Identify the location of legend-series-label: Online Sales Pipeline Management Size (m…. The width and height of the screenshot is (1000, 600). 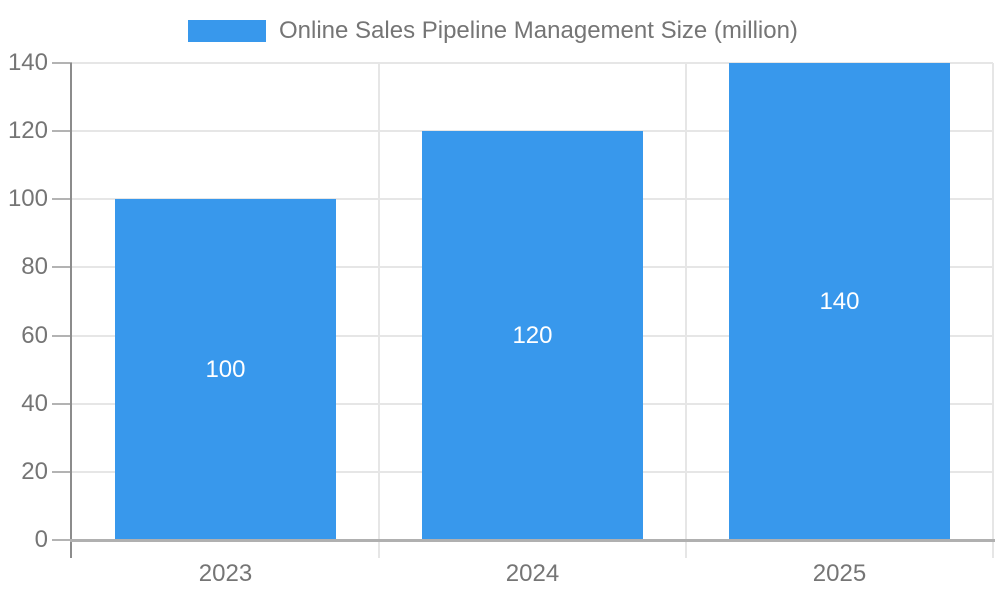
(538, 30).